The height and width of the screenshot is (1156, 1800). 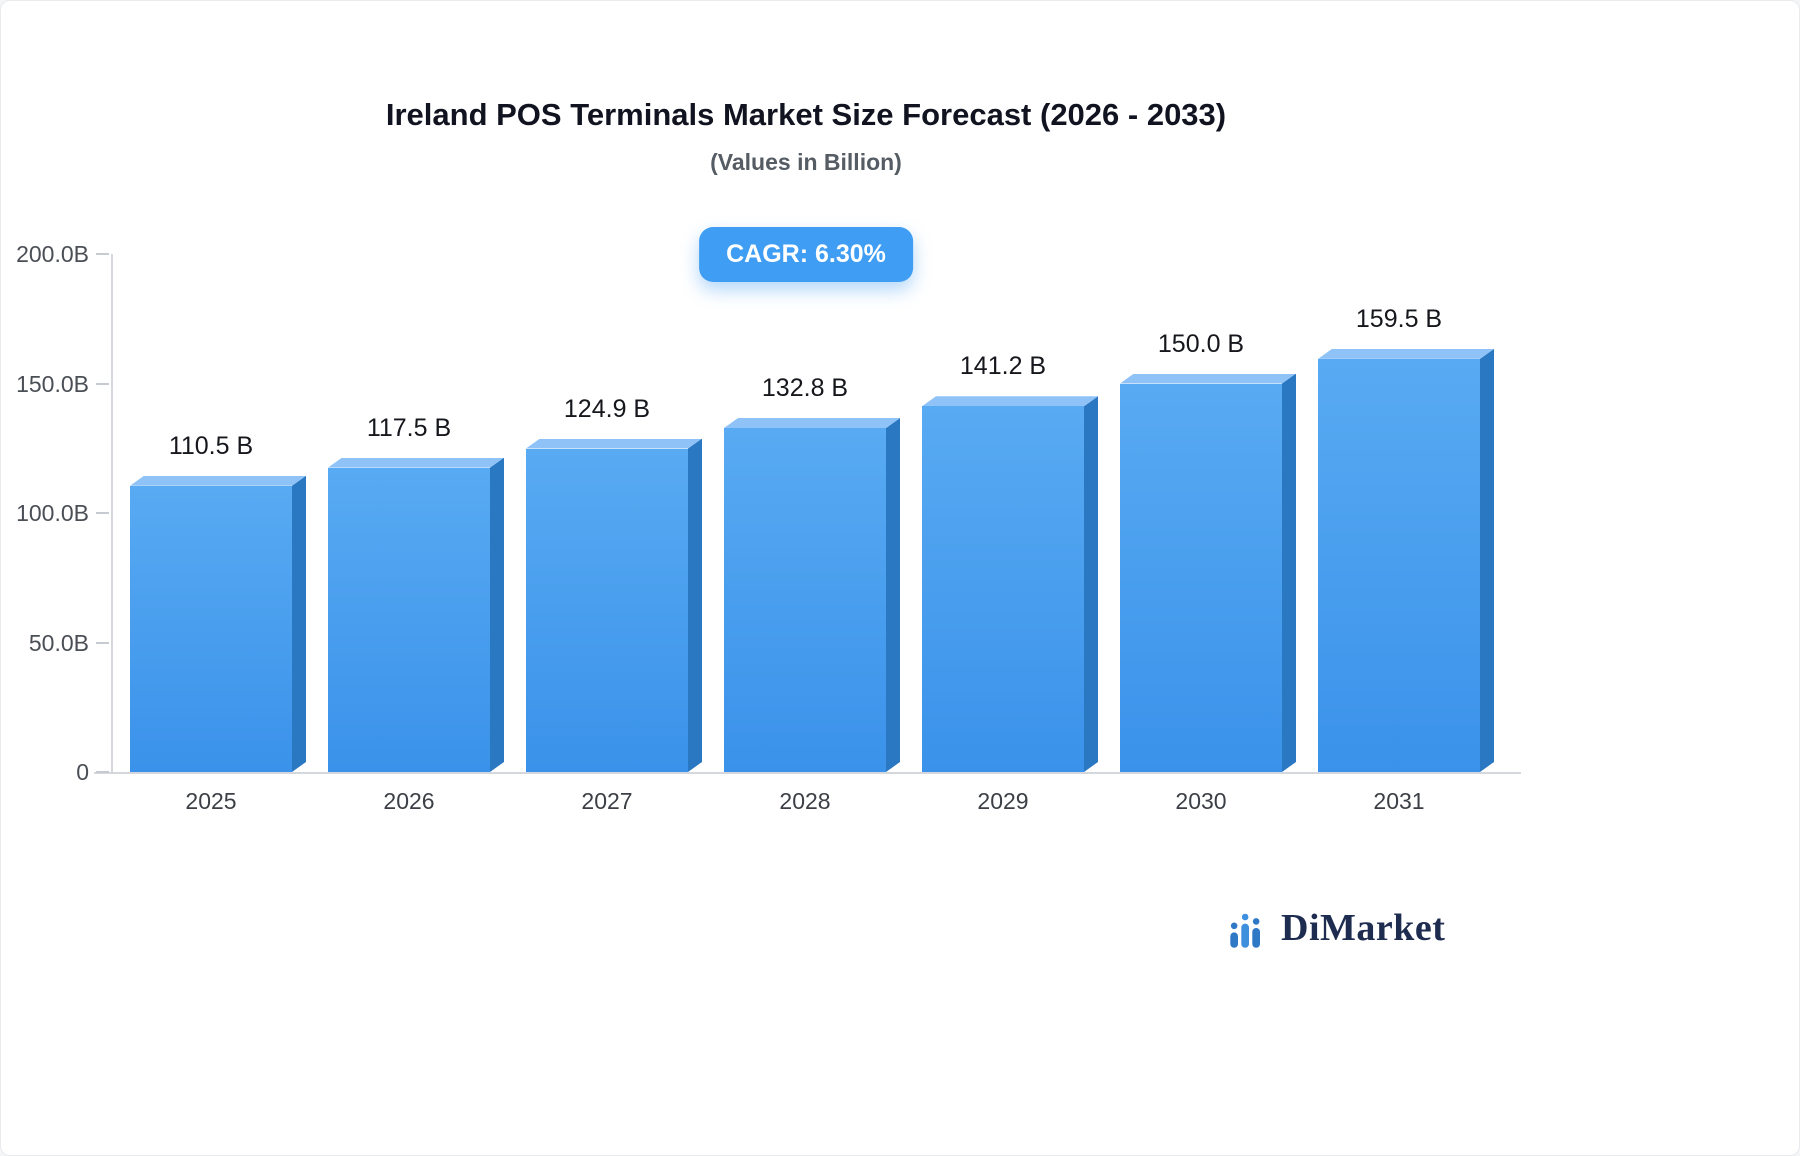 What do you see at coordinates (211, 445) in the screenshot?
I see `bar-value-label: 110.5 B` at bounding box center [211, 445].